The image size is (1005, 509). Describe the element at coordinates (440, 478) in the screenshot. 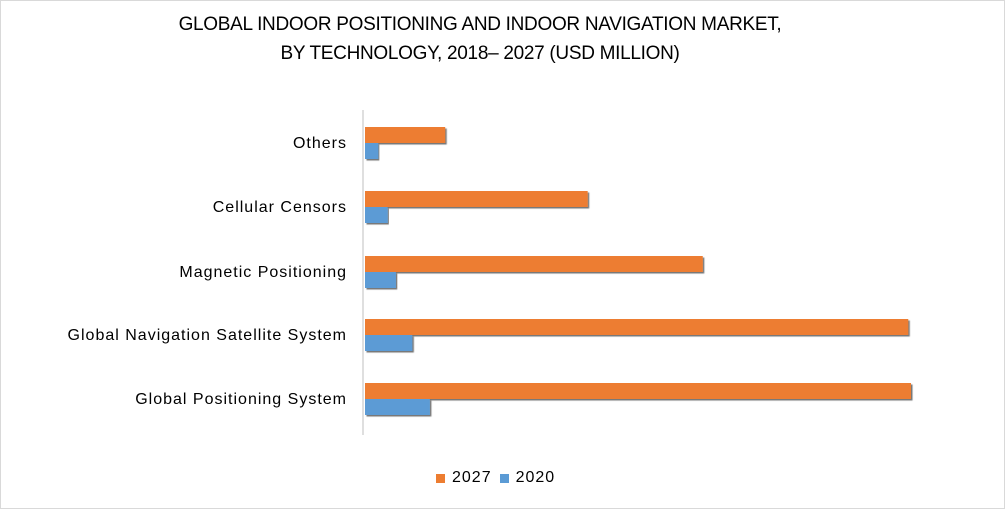

I see `legend-swatch-2027` at that location.